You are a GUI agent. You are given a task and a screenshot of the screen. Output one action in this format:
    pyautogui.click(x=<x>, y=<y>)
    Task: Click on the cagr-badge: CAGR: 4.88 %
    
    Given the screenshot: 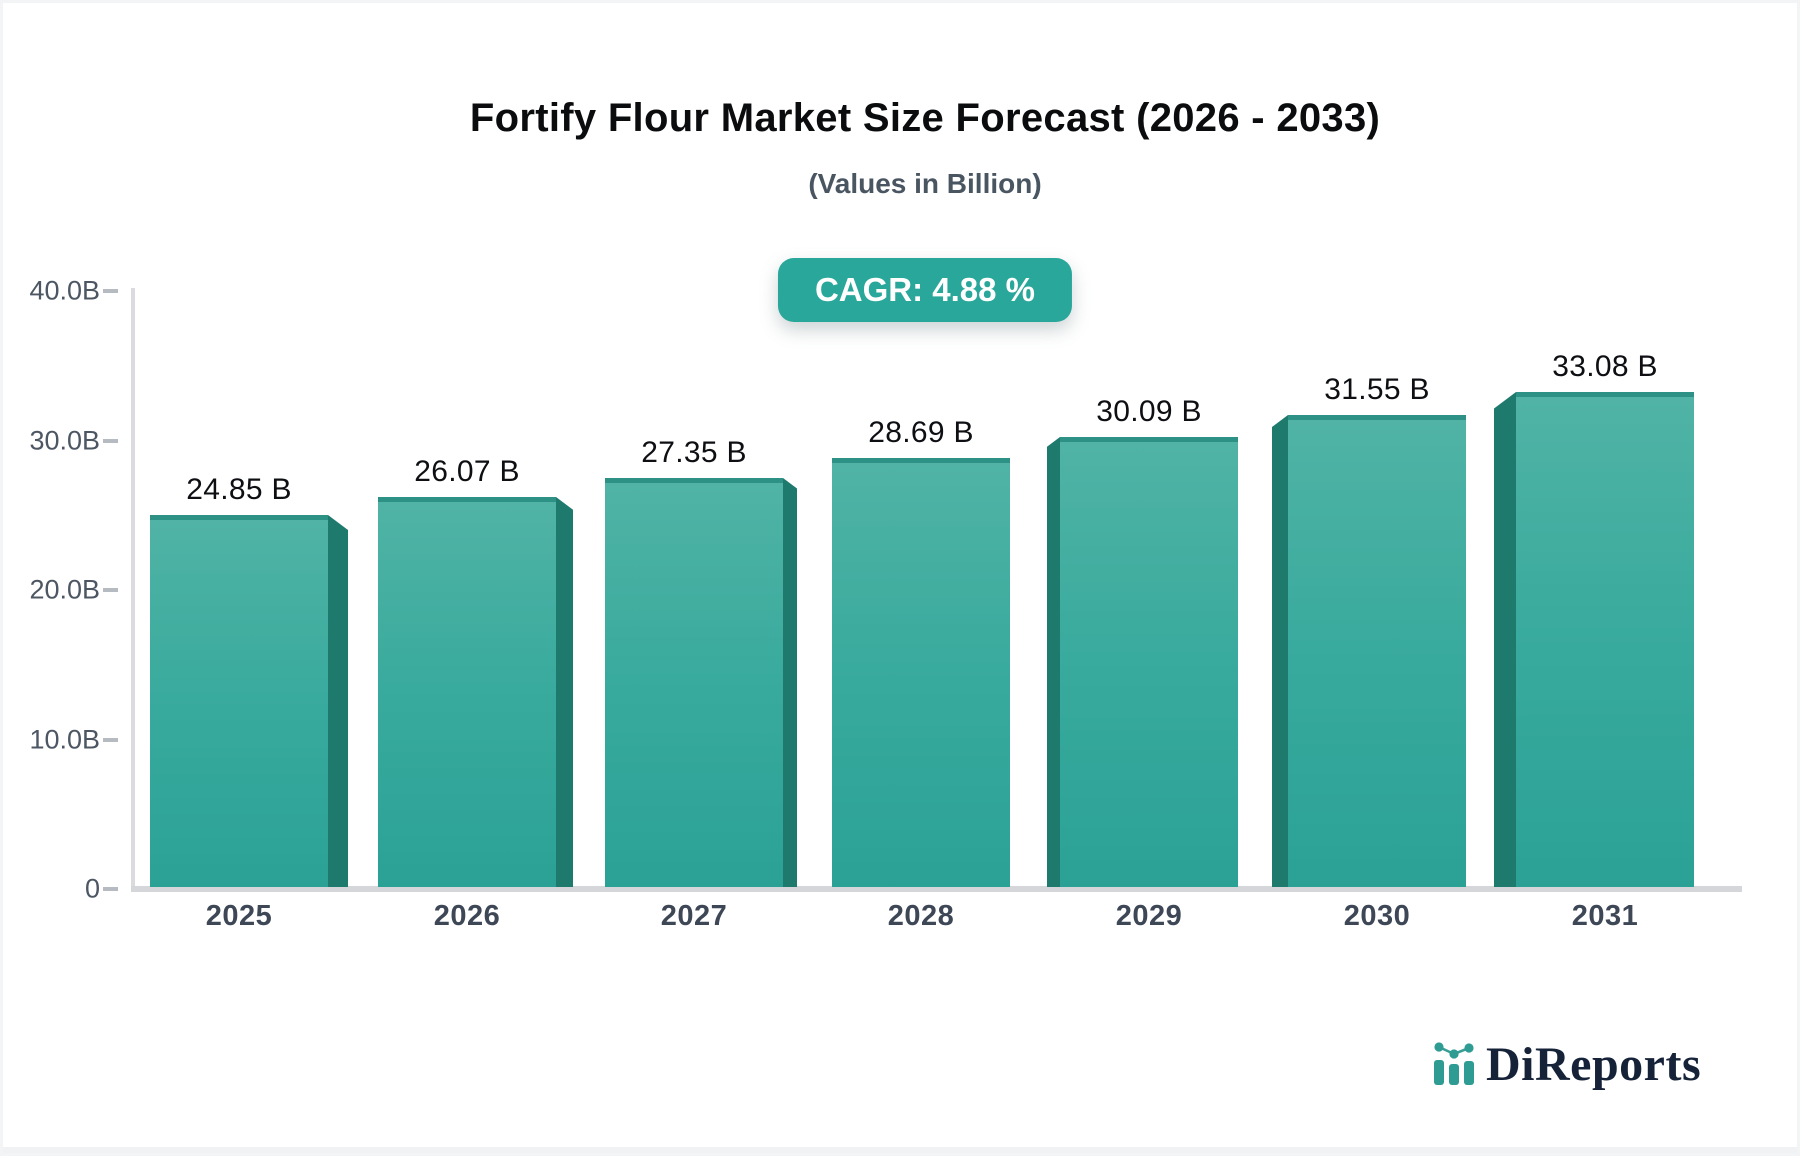 What is the action you would take?
    pyautogui.click(x=925, y=290)
    